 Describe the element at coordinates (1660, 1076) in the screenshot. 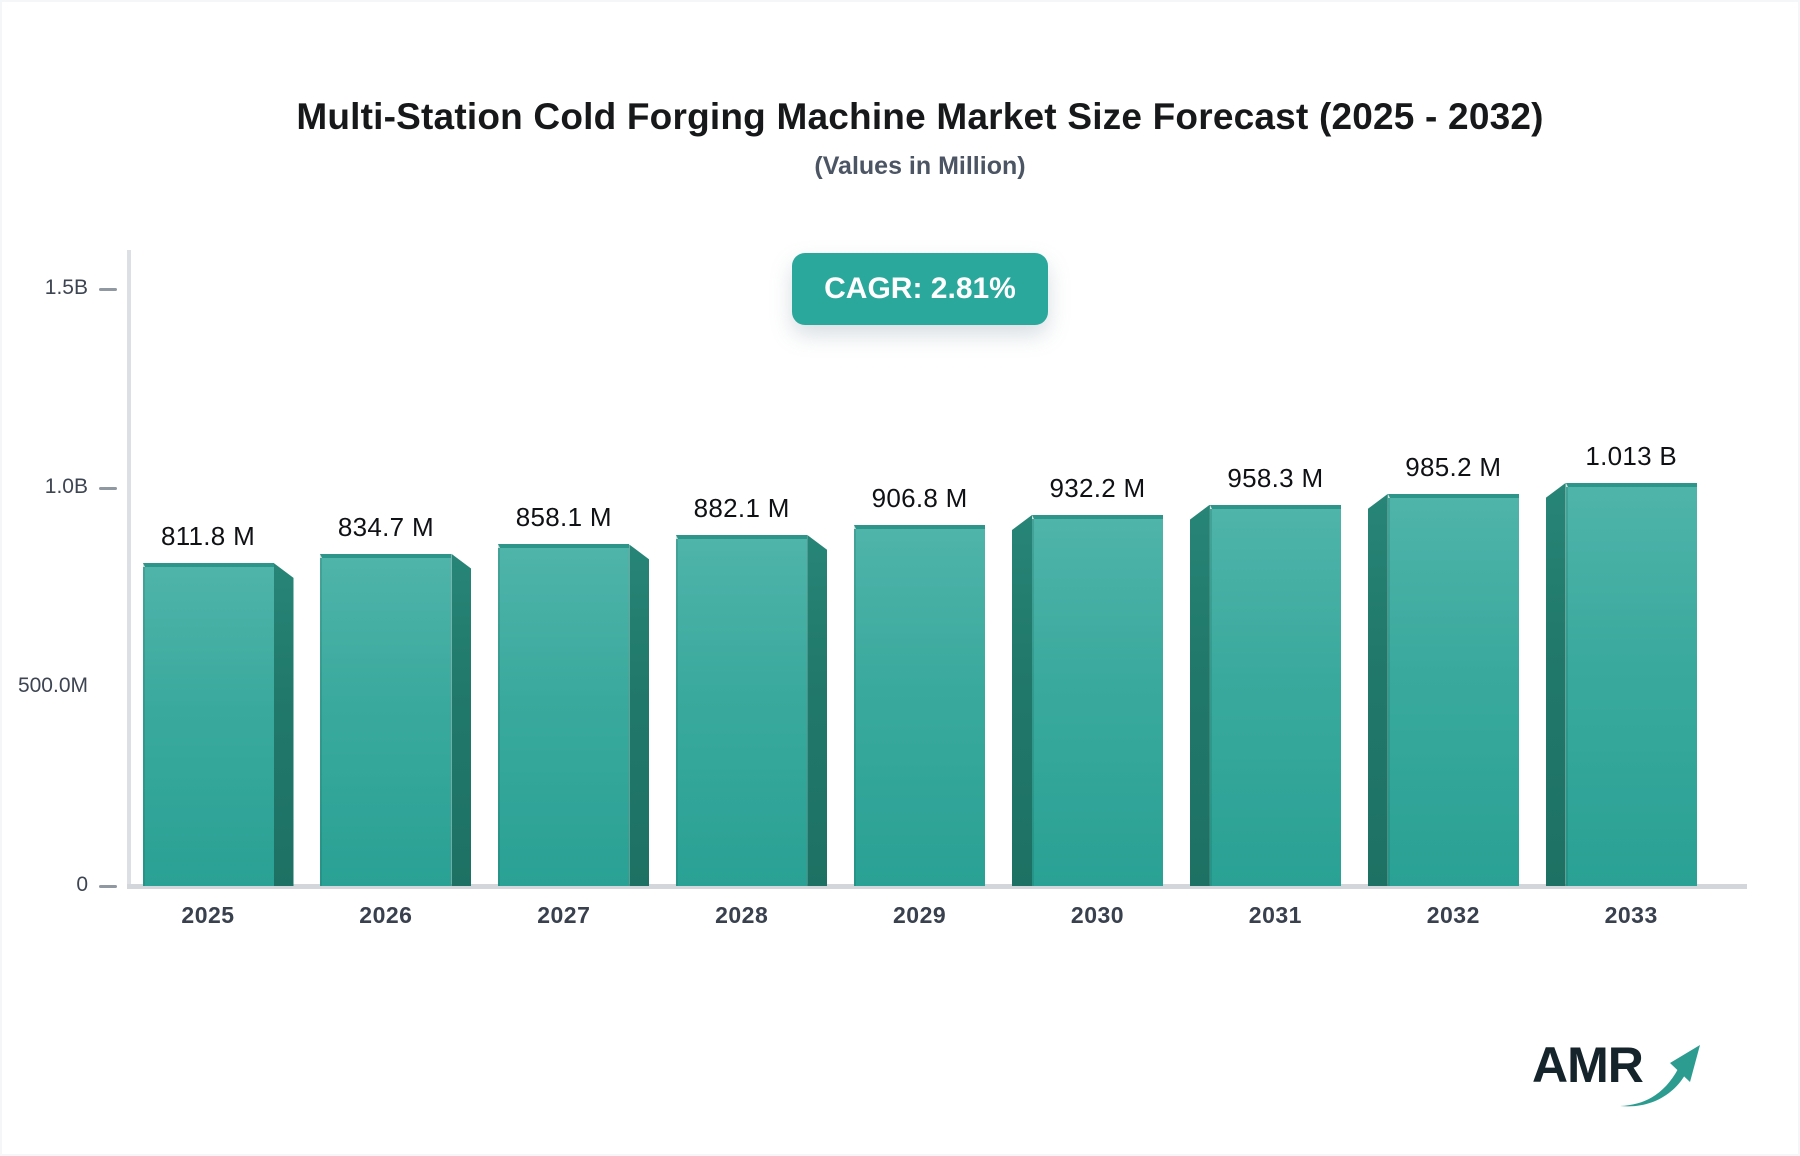

I see `trend-up-arrow-icon` at that location.